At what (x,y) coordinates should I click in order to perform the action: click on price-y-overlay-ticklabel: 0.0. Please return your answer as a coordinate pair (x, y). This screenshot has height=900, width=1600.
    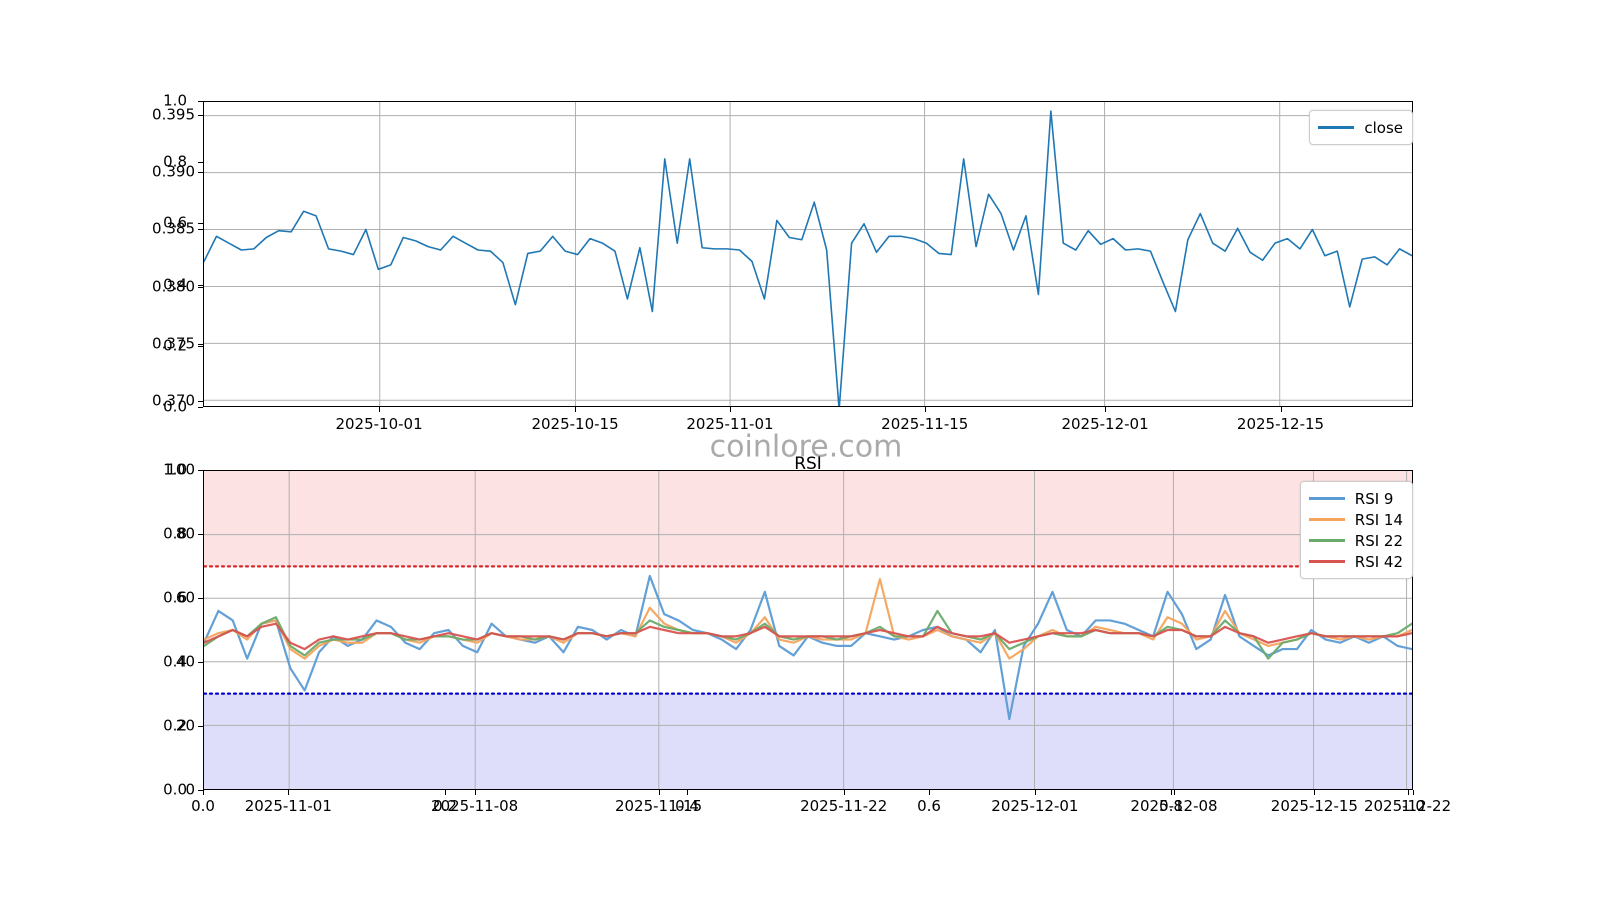
    Looking at the image, I should click on (175, 406).